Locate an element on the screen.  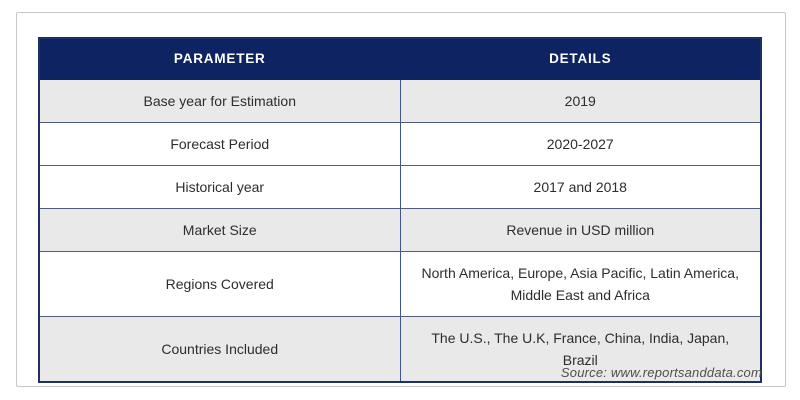
cell-details: 2020-2027 is located at coordinates (580, 143).